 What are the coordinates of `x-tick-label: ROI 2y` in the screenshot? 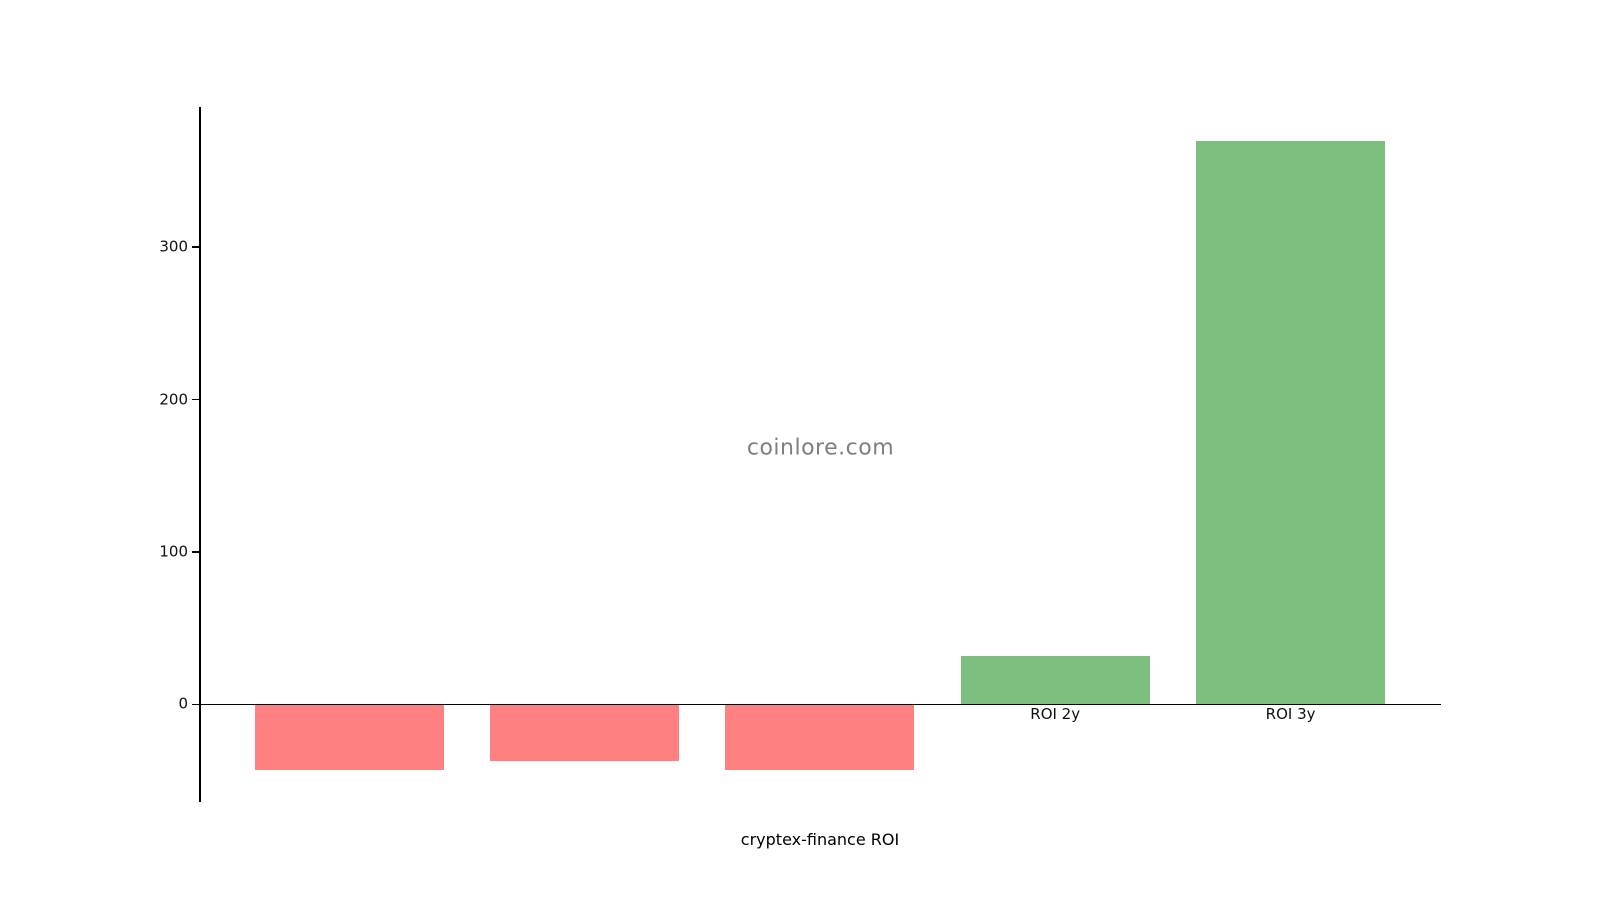 It's located at (1055, 714).